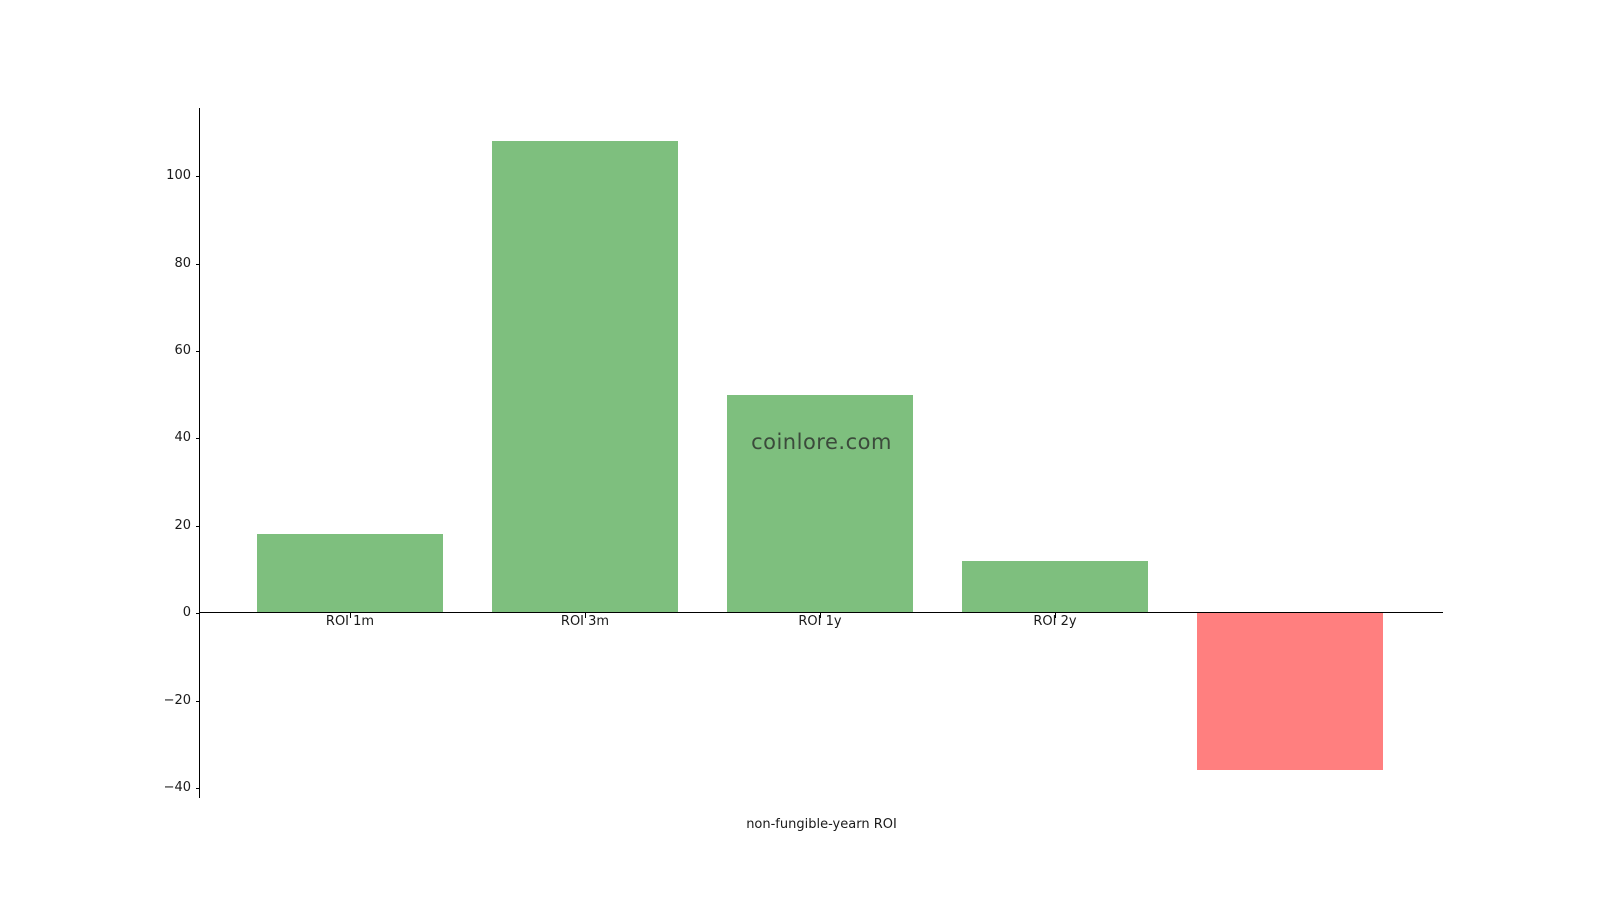 Image resolution: width=1600 pixels, height=900 pixels. I want to click on x-tick-label-roi-3m: ROI 3m, so click(585, 621).